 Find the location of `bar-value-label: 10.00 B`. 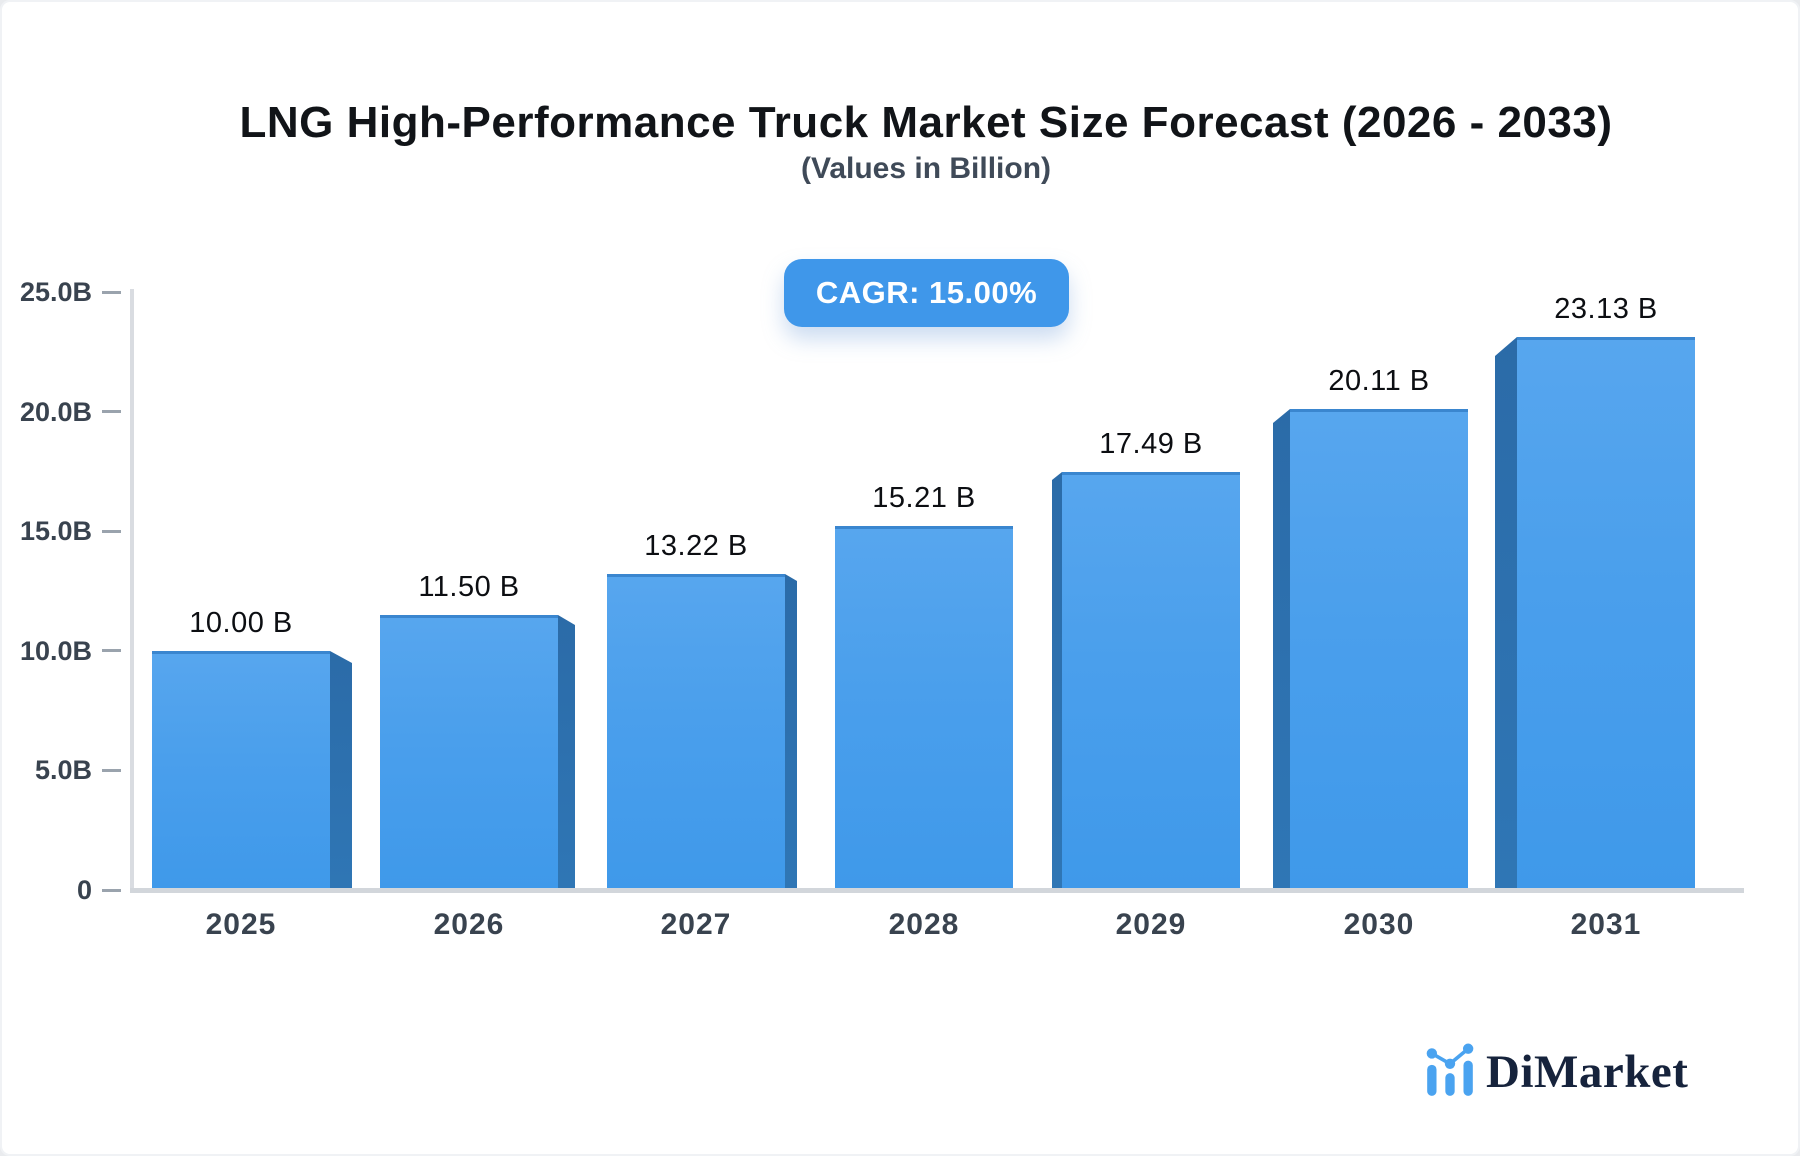

bar-value-label: 10.00 B is located at coordinates (241, 623).